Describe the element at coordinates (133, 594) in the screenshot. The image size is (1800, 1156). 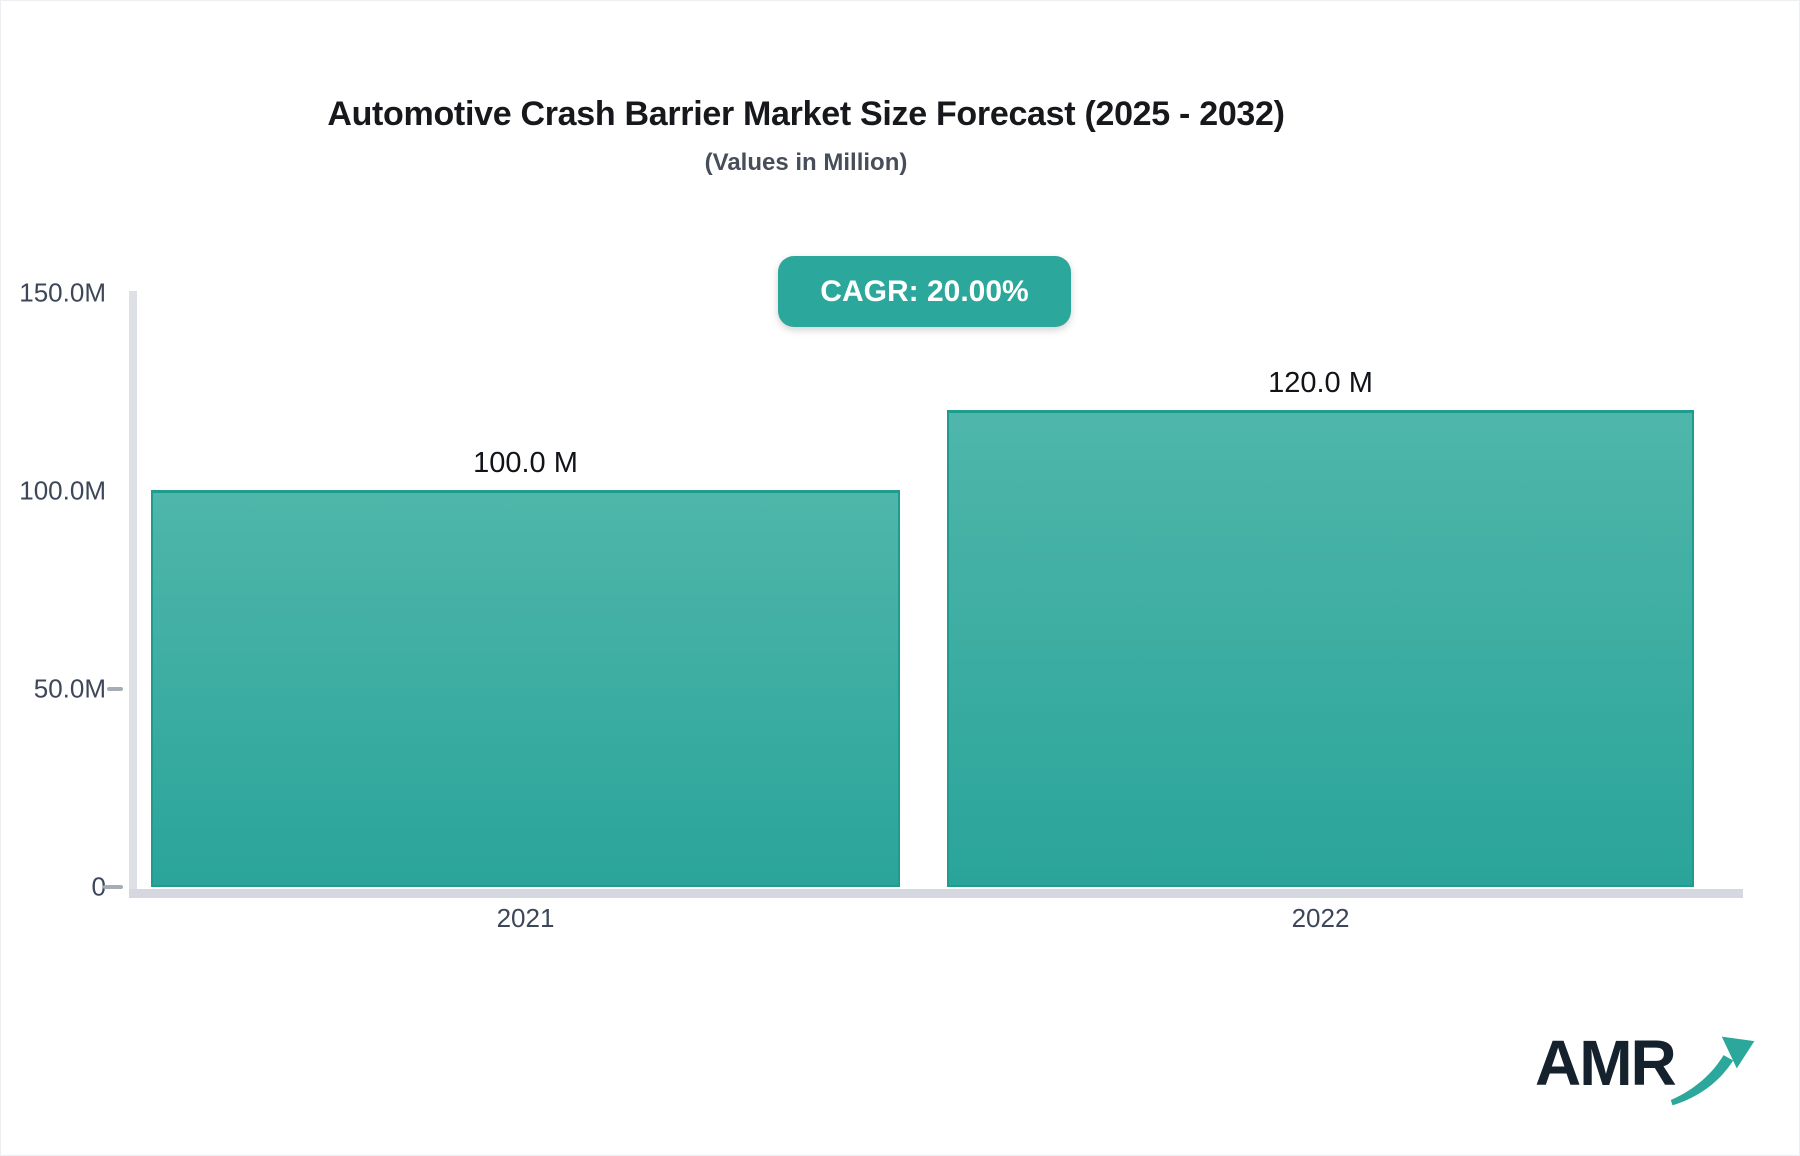
I see `y-axis-line` at that location.